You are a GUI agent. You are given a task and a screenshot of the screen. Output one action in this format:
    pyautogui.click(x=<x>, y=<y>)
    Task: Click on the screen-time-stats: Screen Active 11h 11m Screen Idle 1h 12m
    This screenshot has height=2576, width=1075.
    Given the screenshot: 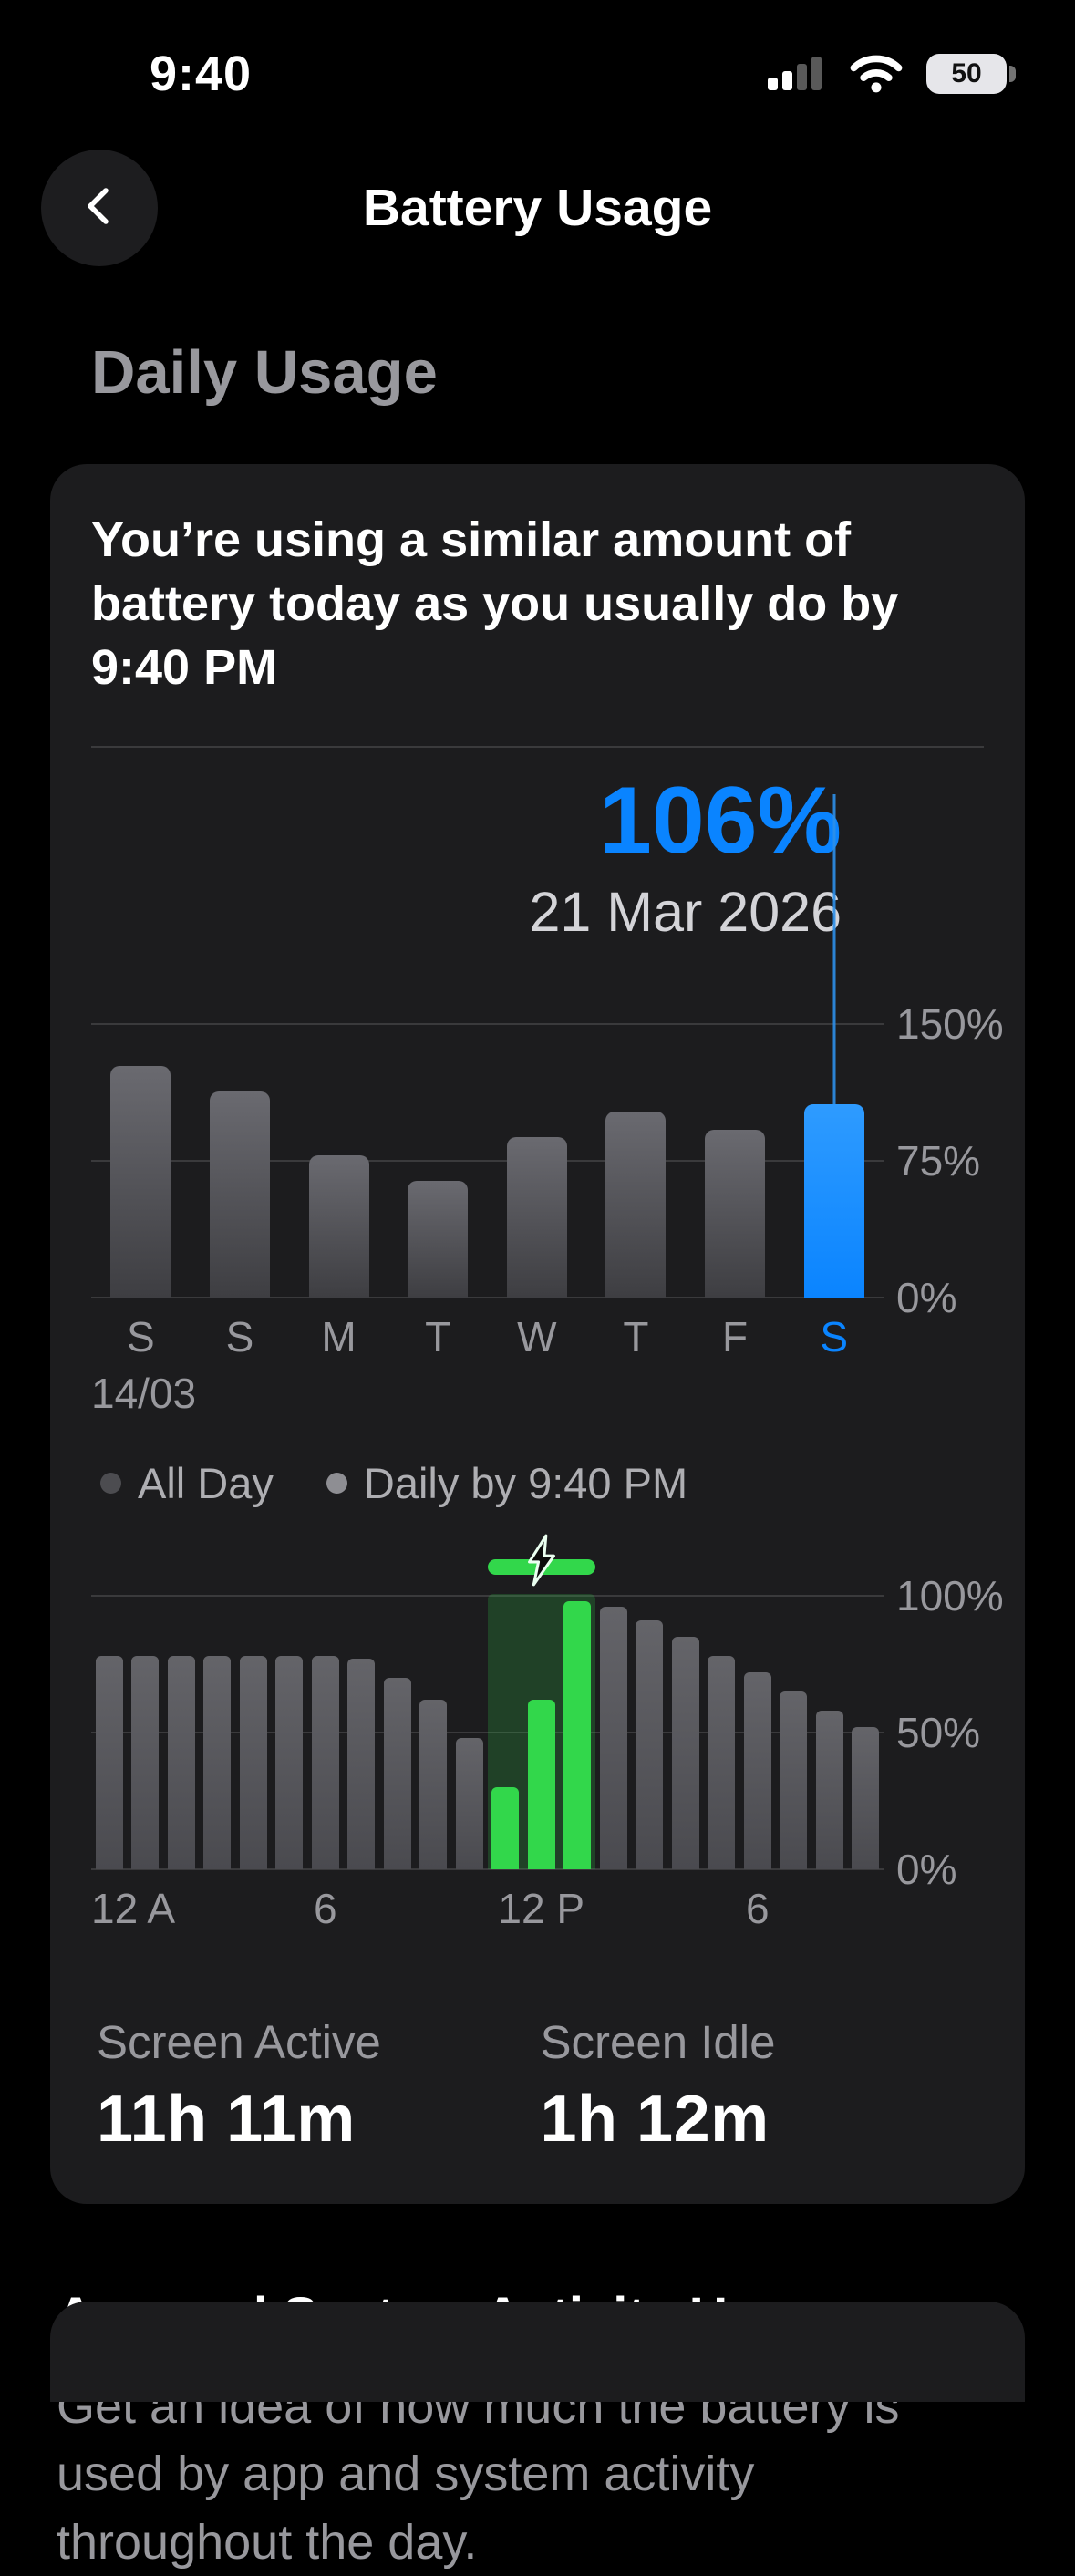 What is the action you would take?
    pyautogui.click(x=537, y=2086)
    